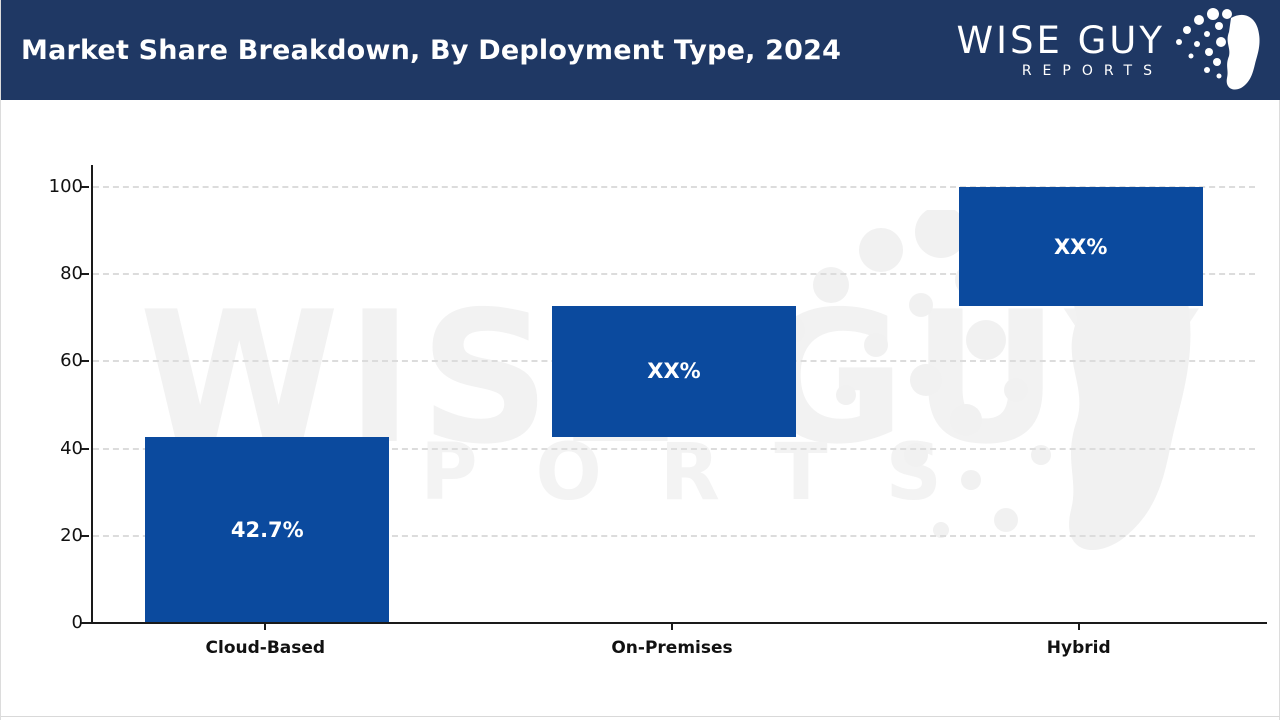 This screenshot has width=1280, height=720. Describe the element at coordinates (77, 622) in the screenshot. I see `y-tick-label: 0` at that location.